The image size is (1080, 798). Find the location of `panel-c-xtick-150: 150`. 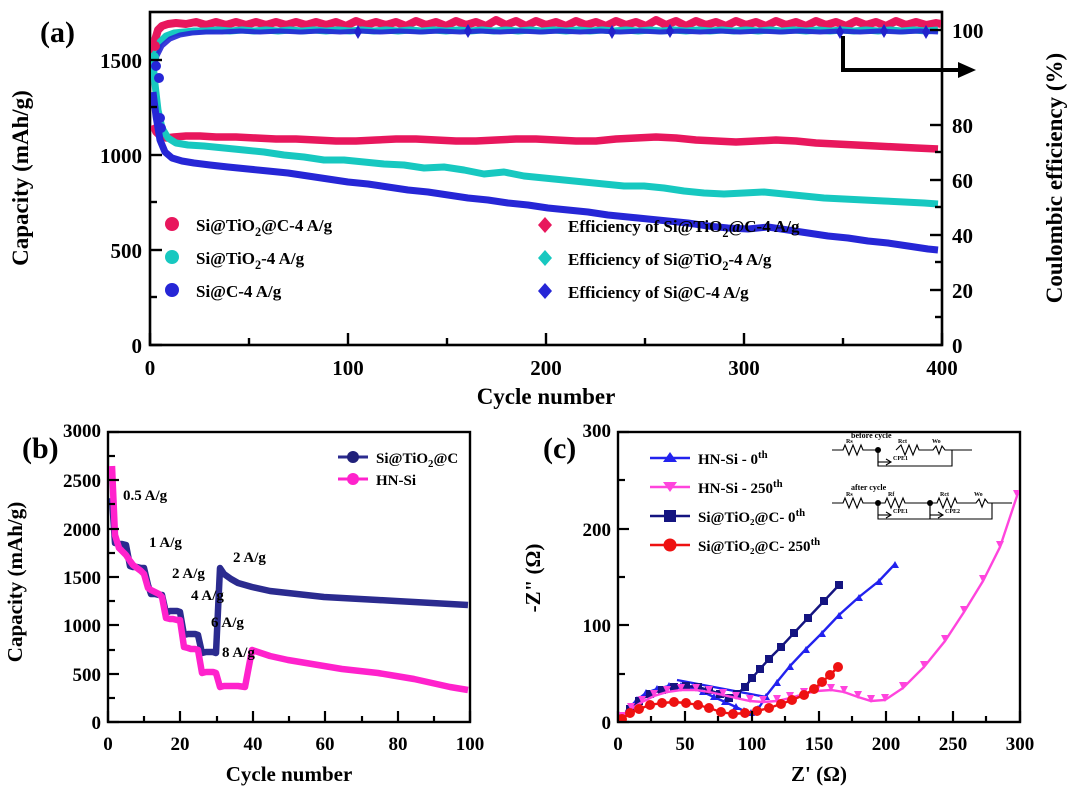

panel-c-xtick-150: 150 is located at coordinates (819, 744).